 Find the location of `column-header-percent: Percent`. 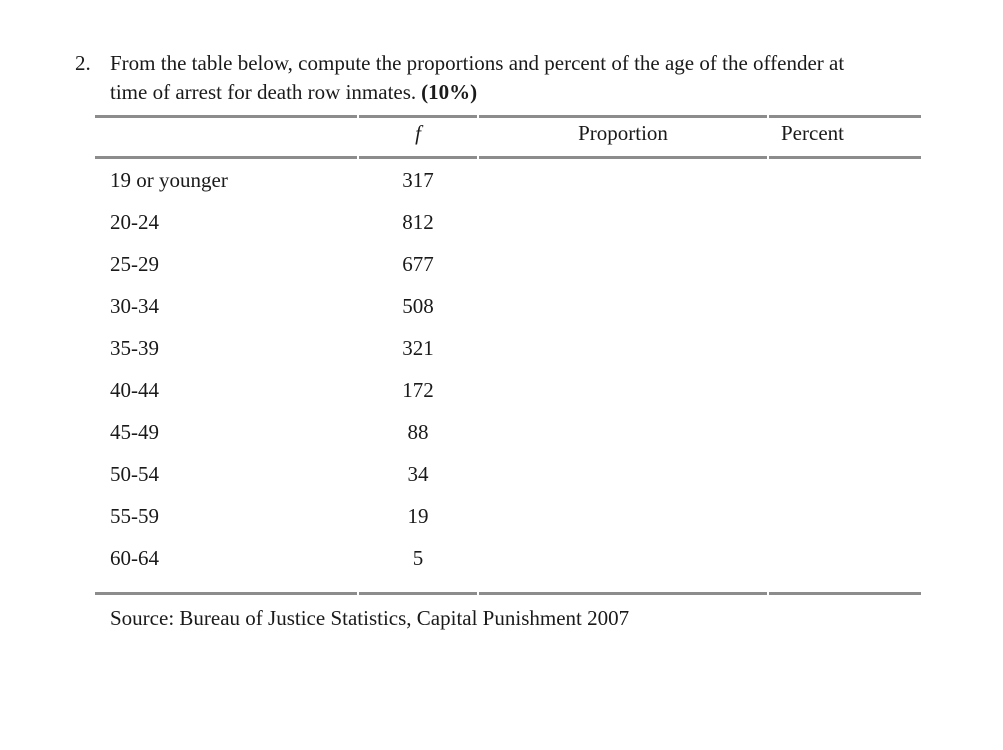

column-header-percent: Percent is located at coordinates (845, 137).